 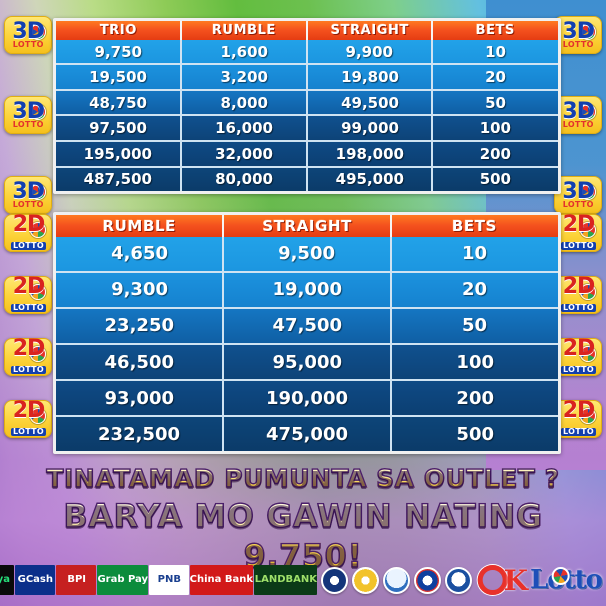 I want to click on payment-logo-grabpay: Grab Pay, so click(x=123, y=580).